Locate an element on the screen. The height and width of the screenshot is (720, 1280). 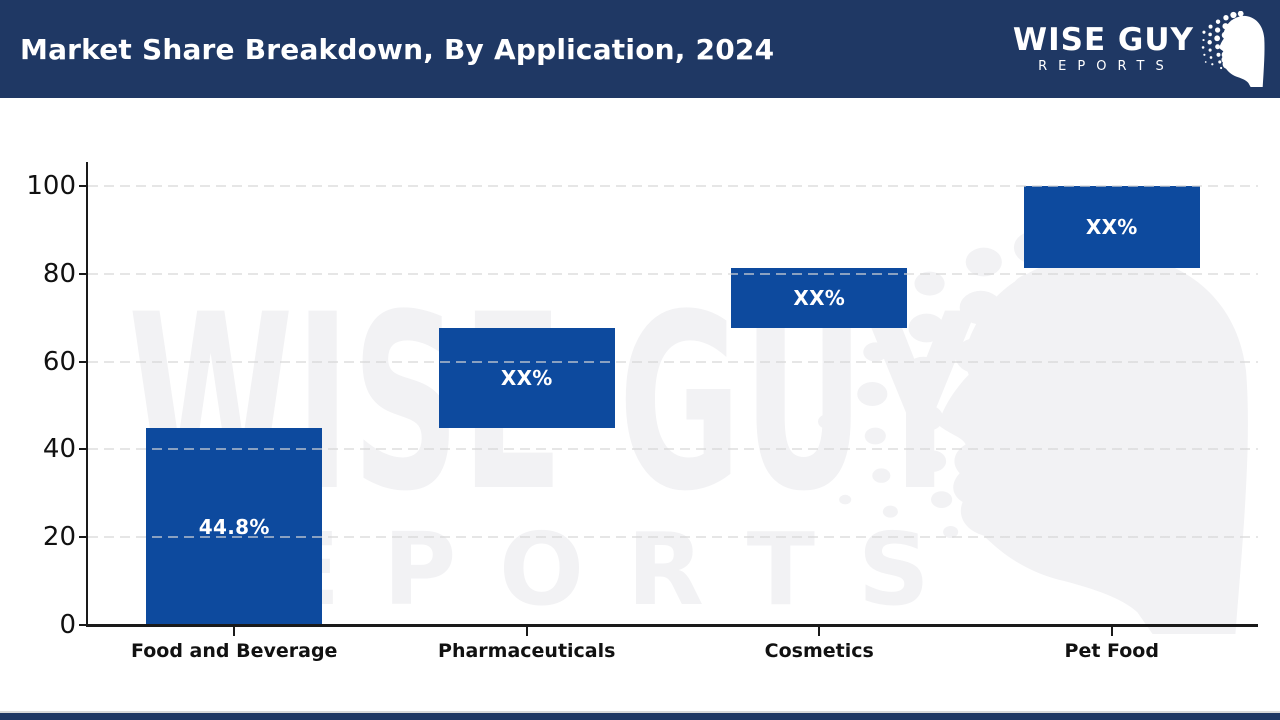
bar-food-and-beverage: 44.8% is located at coordinates (234, 526).